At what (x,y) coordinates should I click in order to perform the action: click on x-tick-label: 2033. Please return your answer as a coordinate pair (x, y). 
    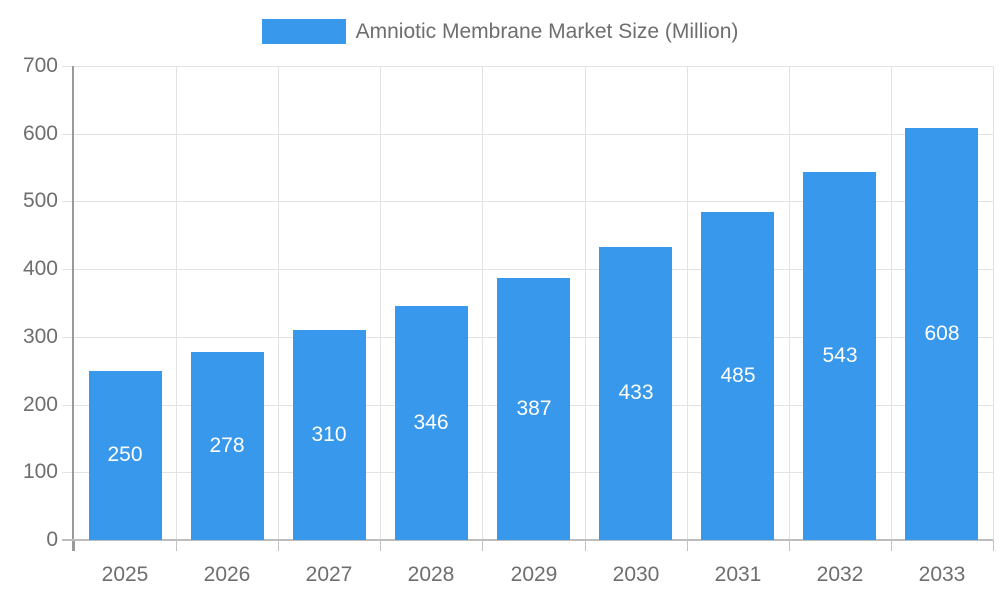
    Looking at the image, I should click on (942, 574).